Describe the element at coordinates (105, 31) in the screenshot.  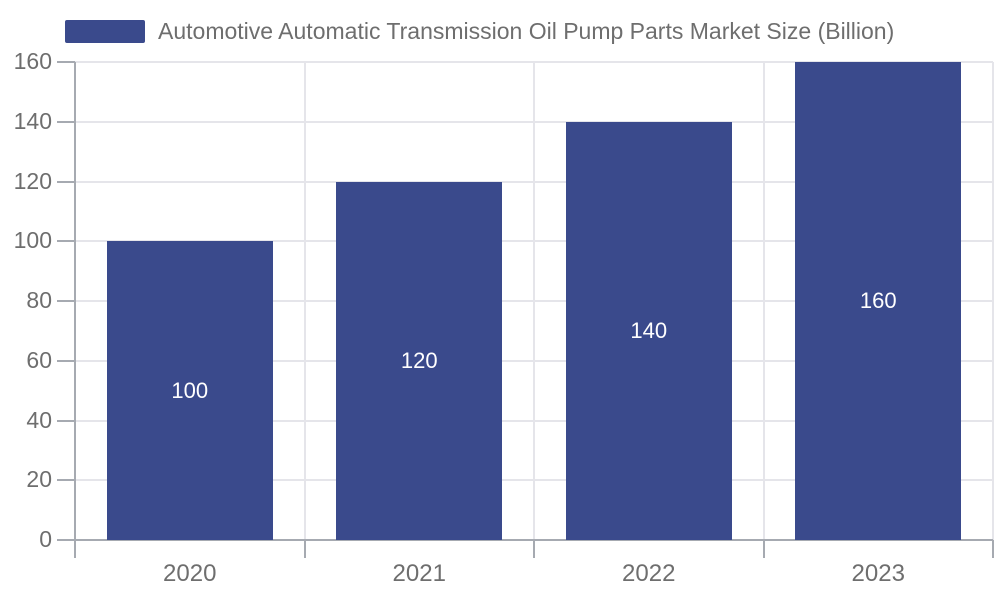
I see `legend-swatch` at that location.